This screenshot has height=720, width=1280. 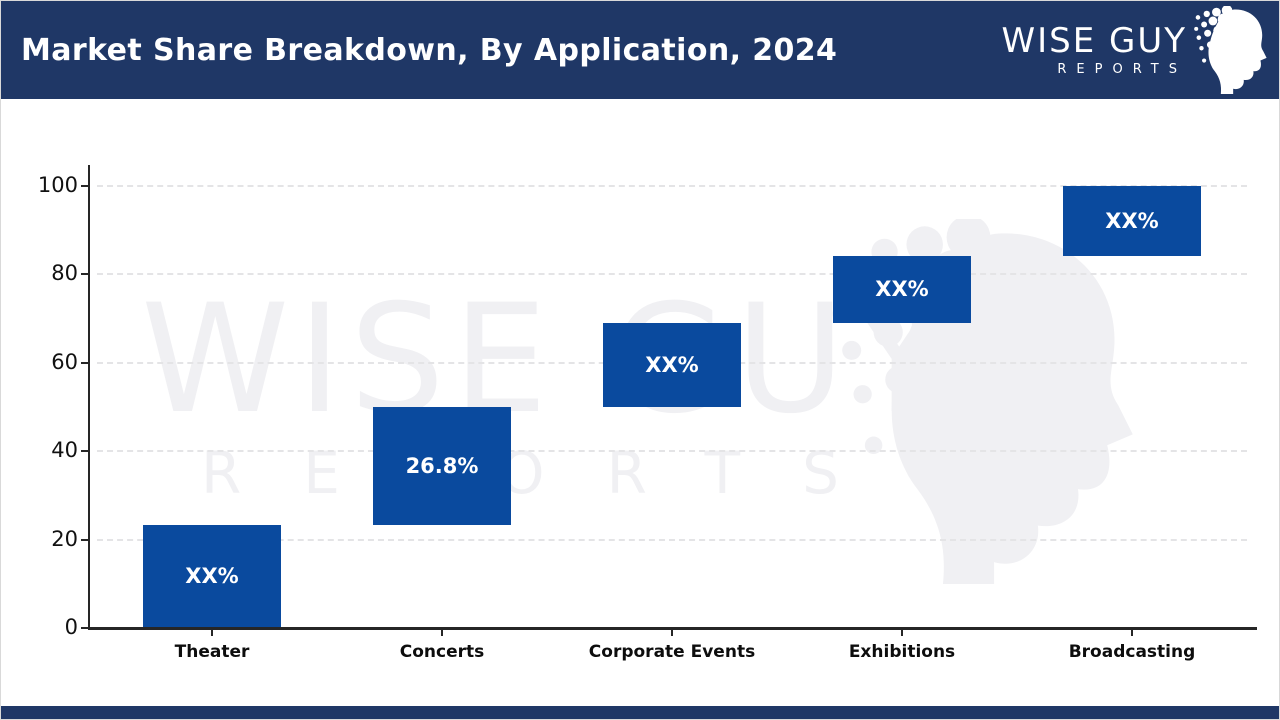 I want to click on x-axis-label: Broadcasting, so click(x=1132, y=652).